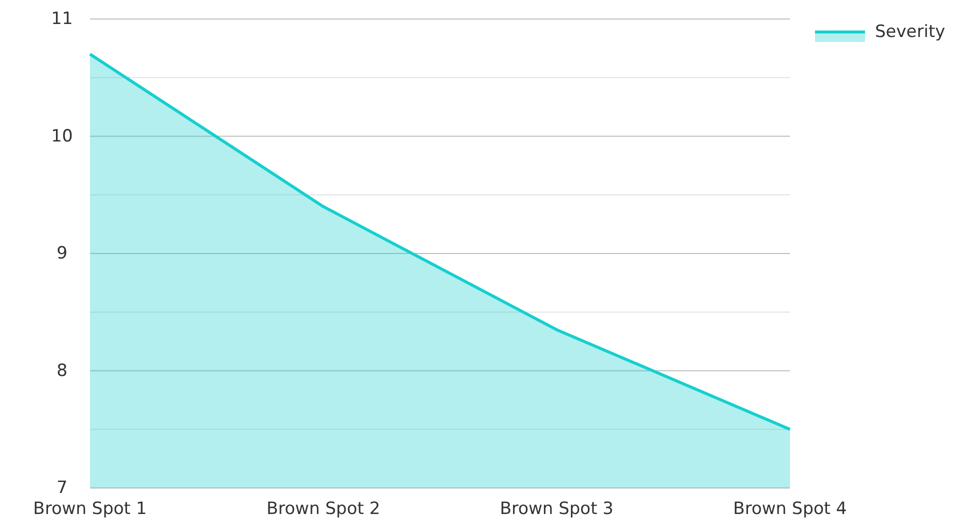 The height and width of the screenshot is (528, 969). I want to click on y-tick-label: 10, so click(62, 136).